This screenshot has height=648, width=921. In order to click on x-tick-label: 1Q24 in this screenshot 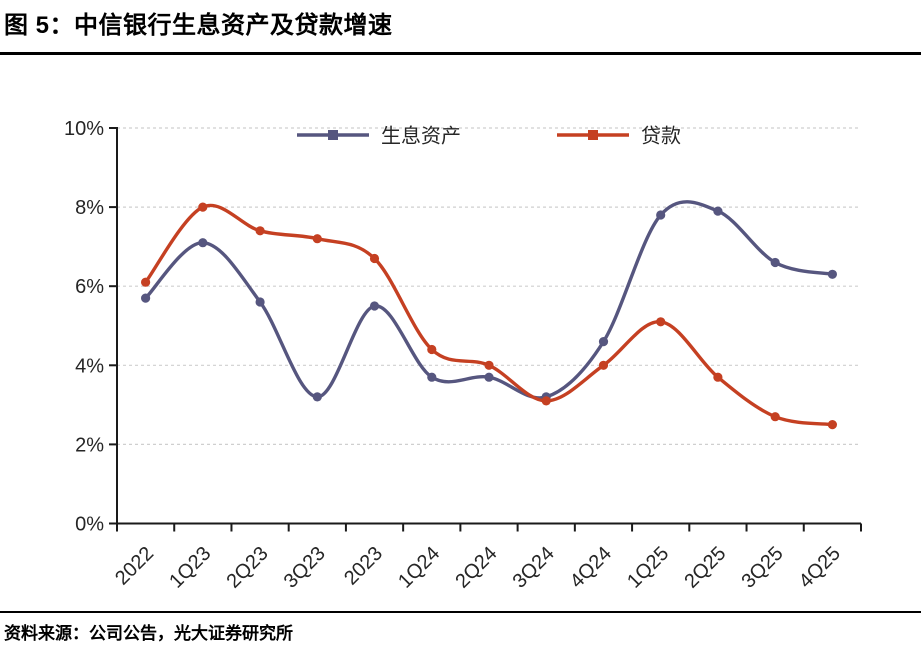, I will do `click(419, 567)`.